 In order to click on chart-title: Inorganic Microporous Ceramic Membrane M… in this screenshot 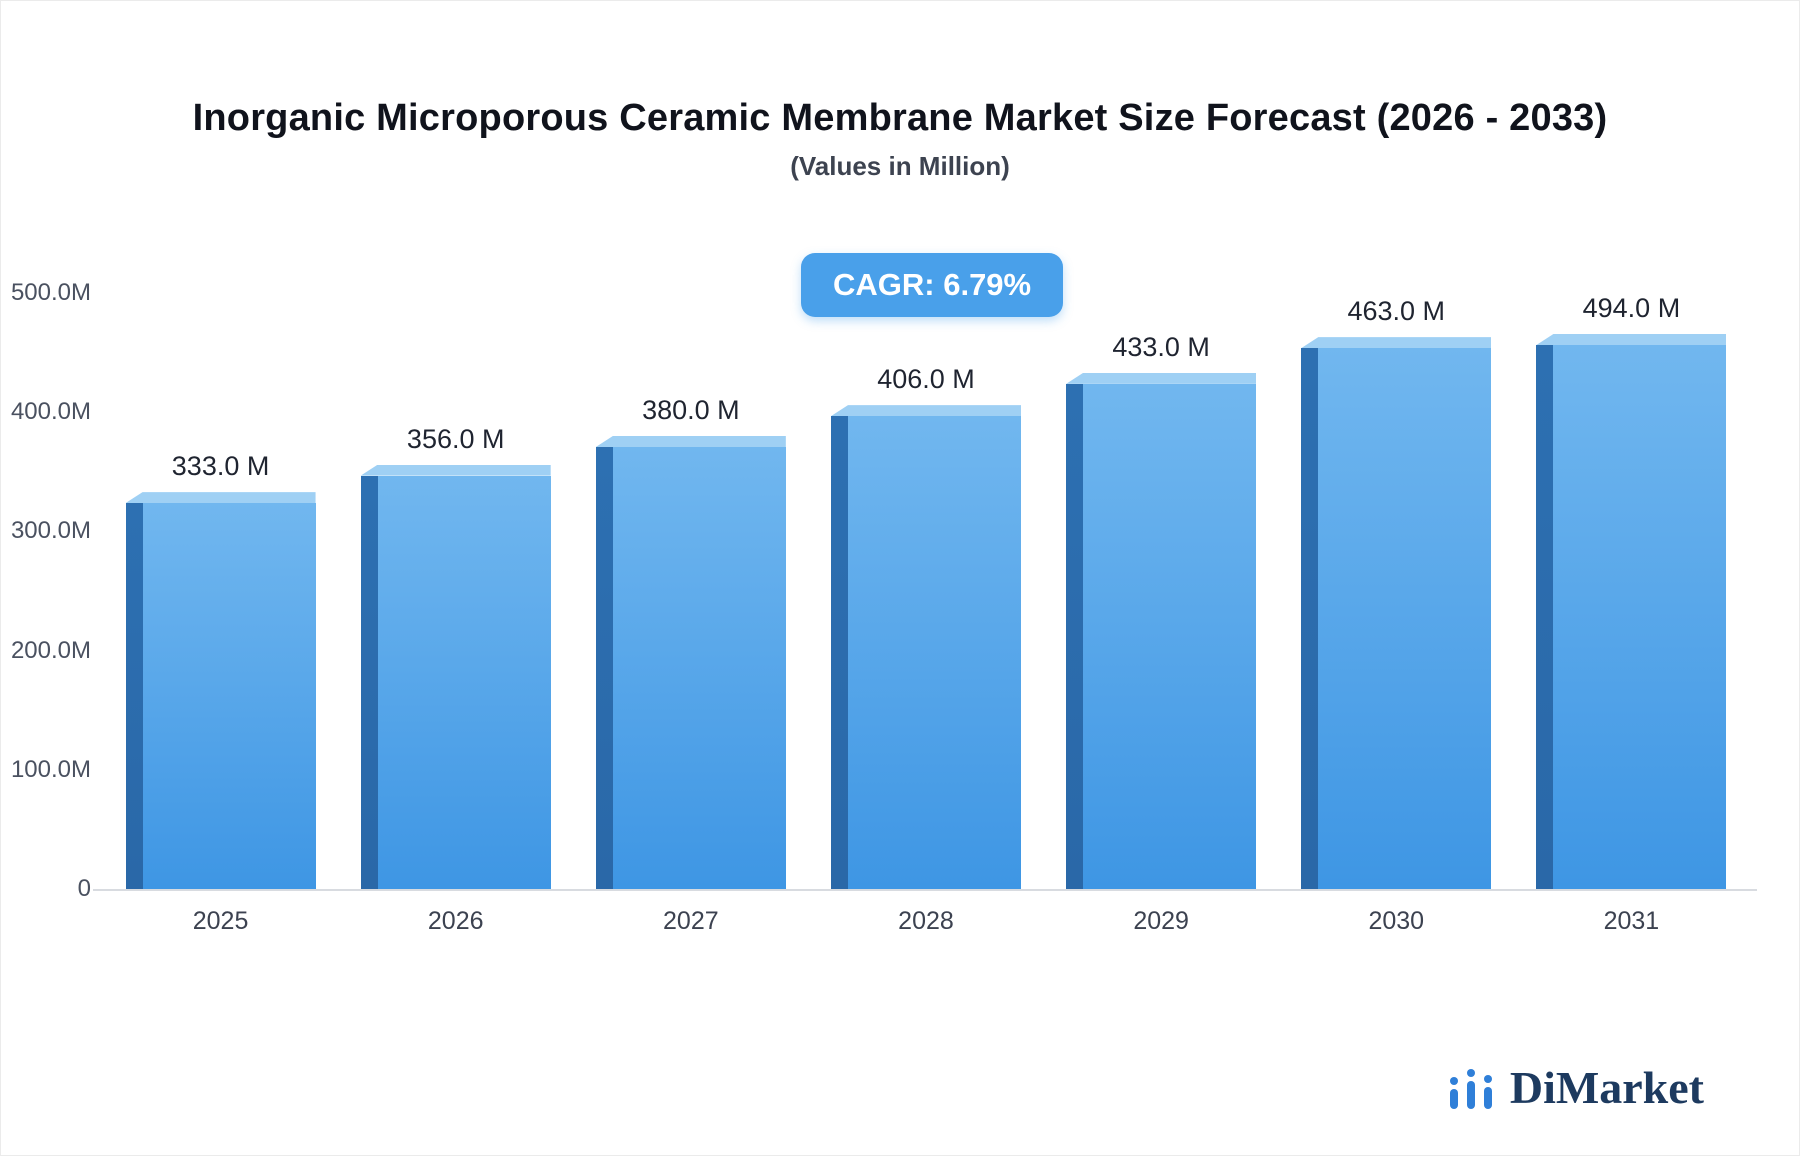, I will do `click(900, 118)`.